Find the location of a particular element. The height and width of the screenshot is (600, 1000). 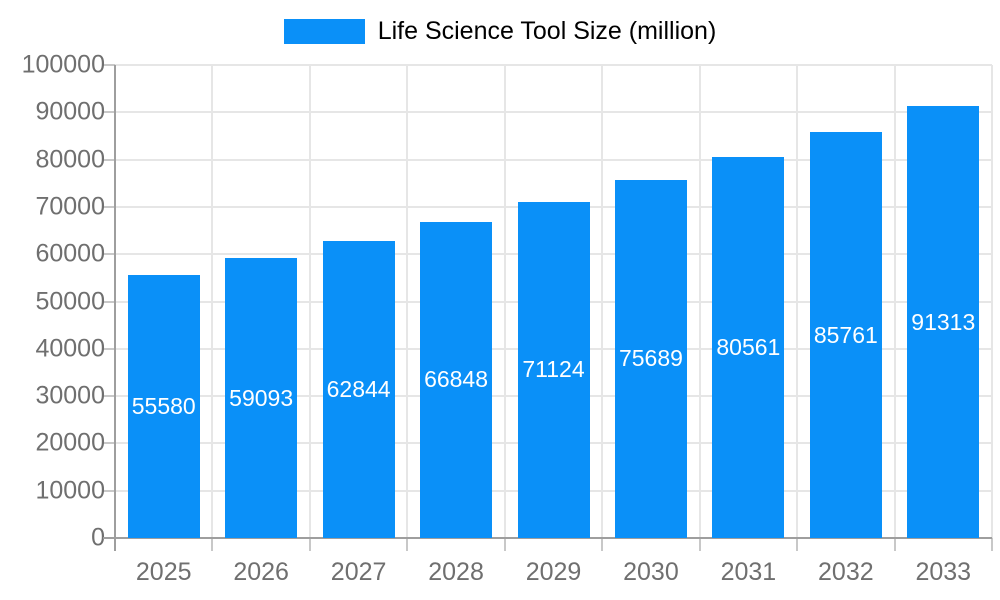

bar: 66848 is located at coordinates (456, 379).